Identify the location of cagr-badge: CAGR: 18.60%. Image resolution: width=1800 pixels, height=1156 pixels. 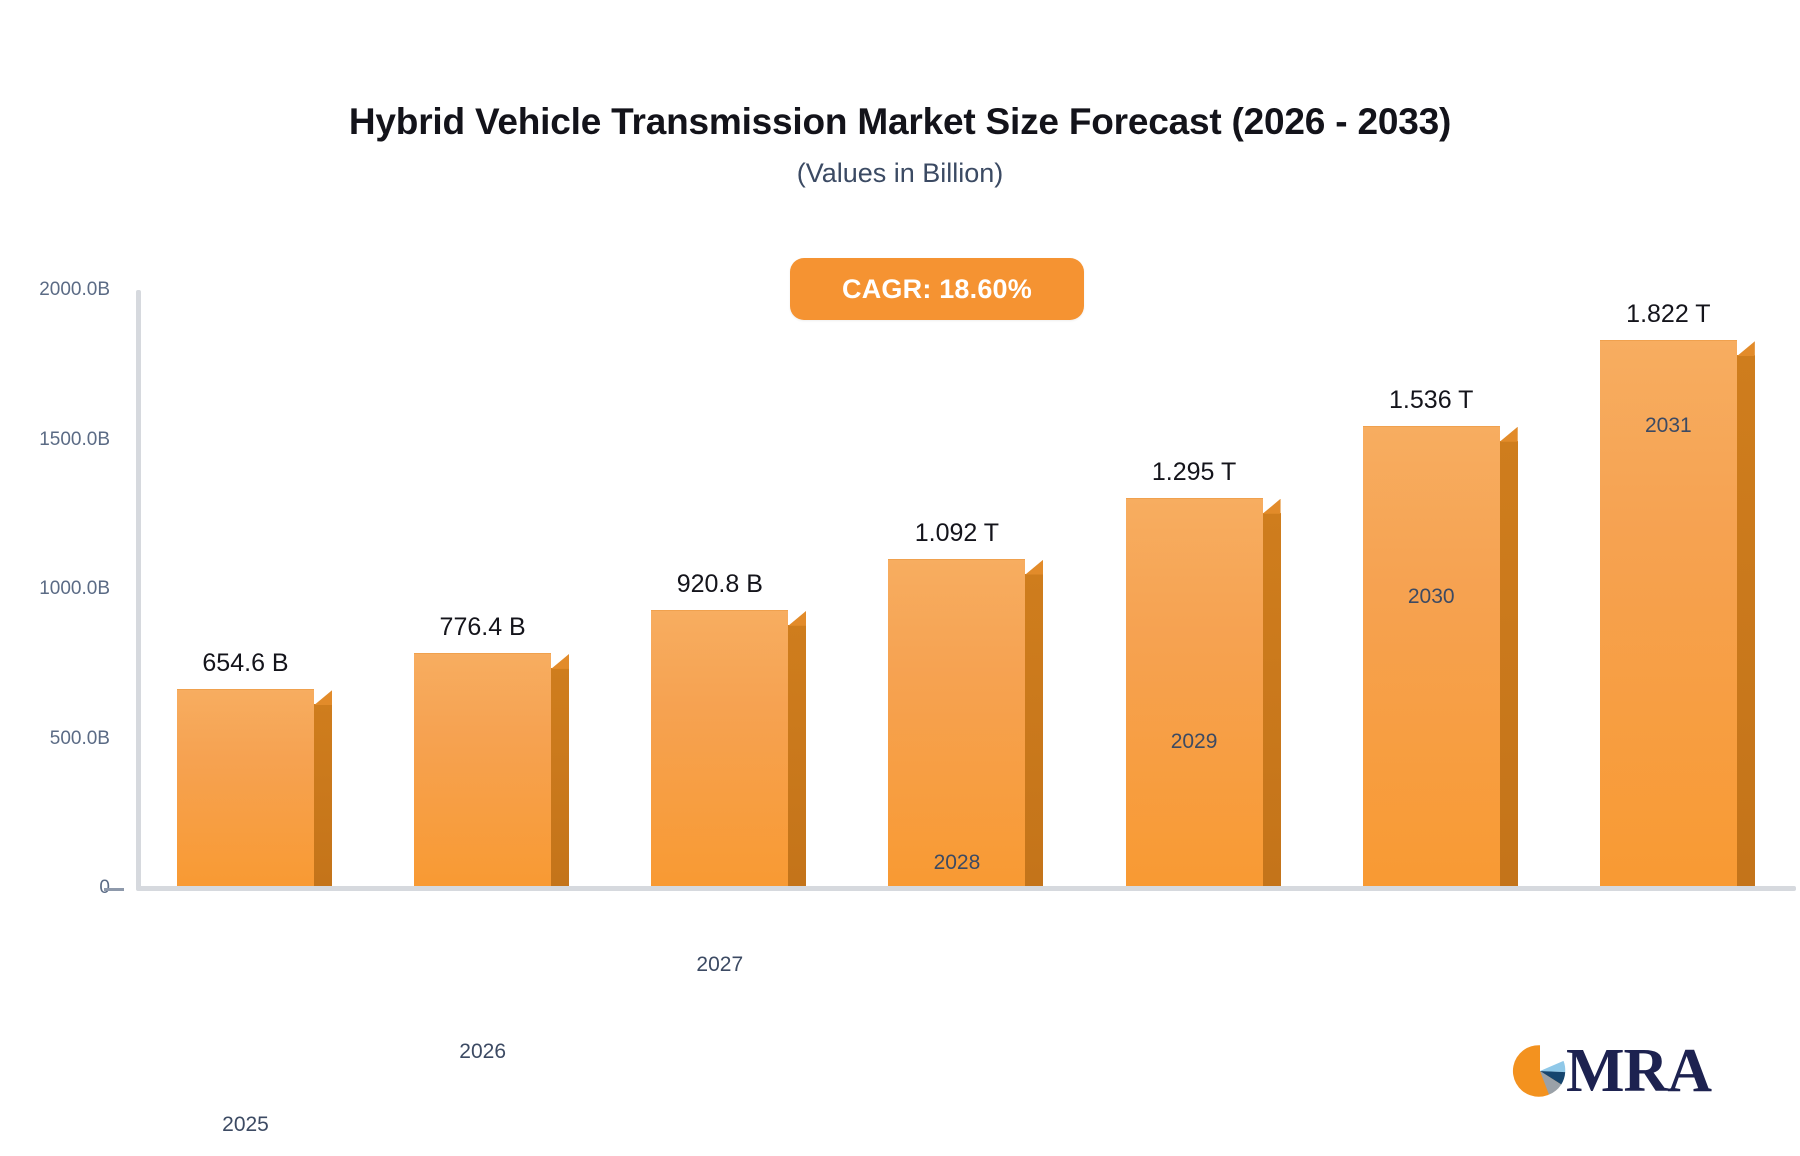
(937, 289).